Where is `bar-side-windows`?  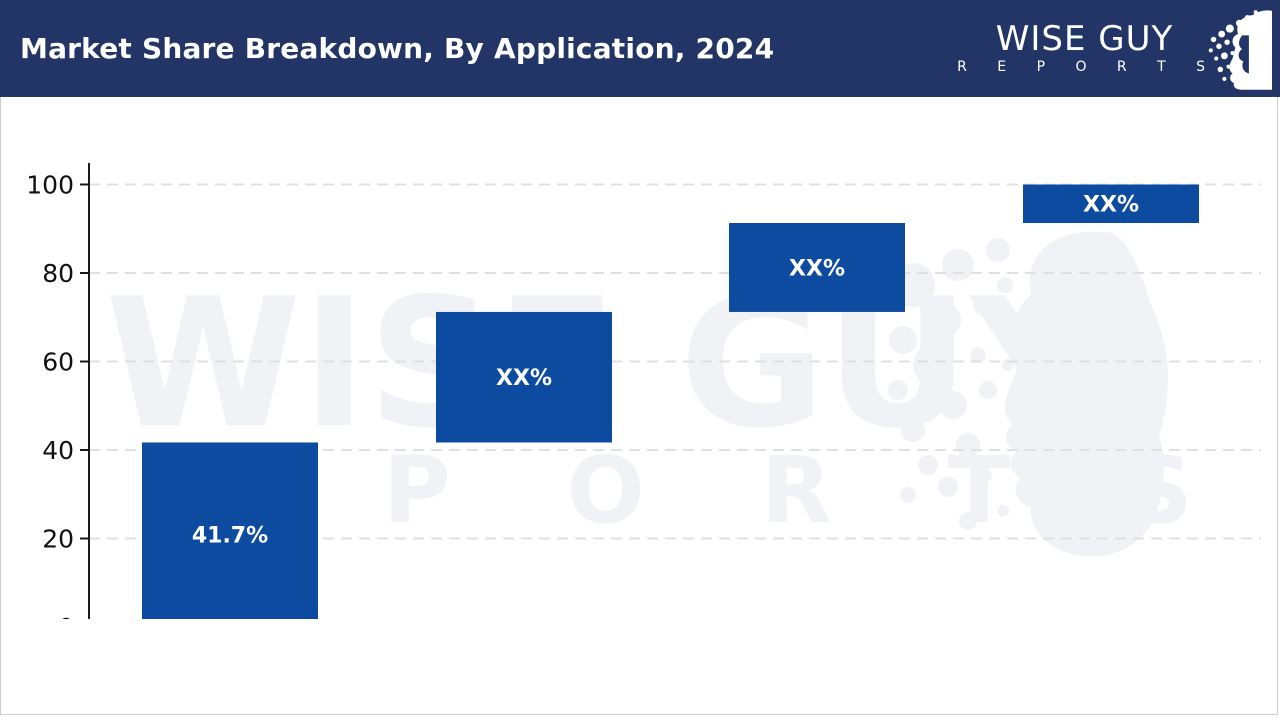 bar-side-windows is located at coordinates (524, 377).